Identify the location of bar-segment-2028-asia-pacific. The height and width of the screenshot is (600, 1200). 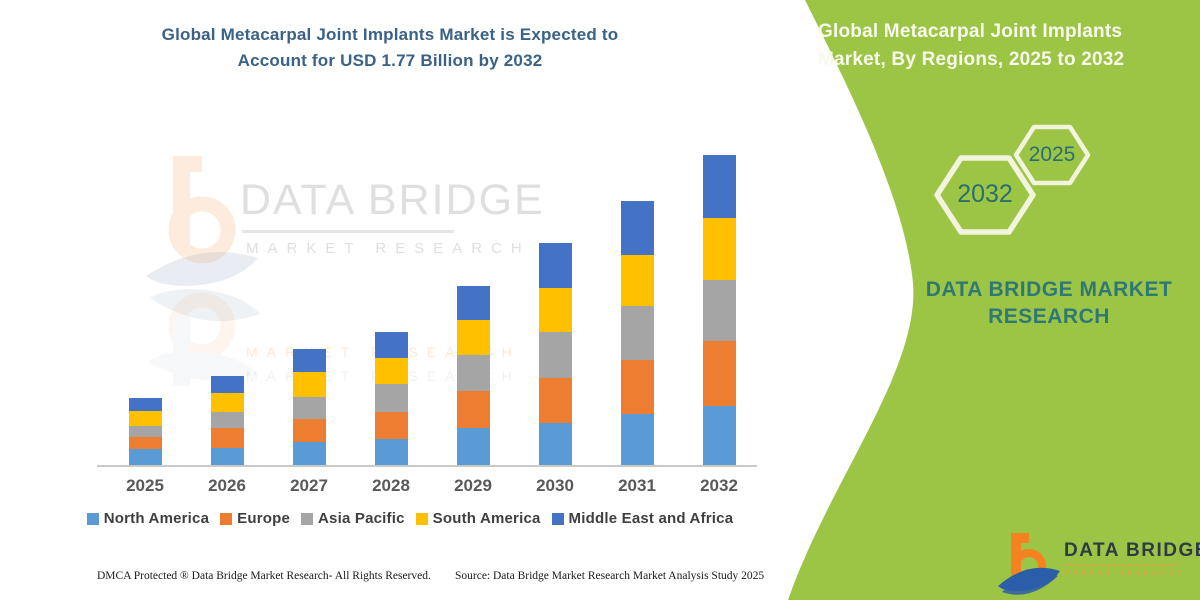
(391, 398).